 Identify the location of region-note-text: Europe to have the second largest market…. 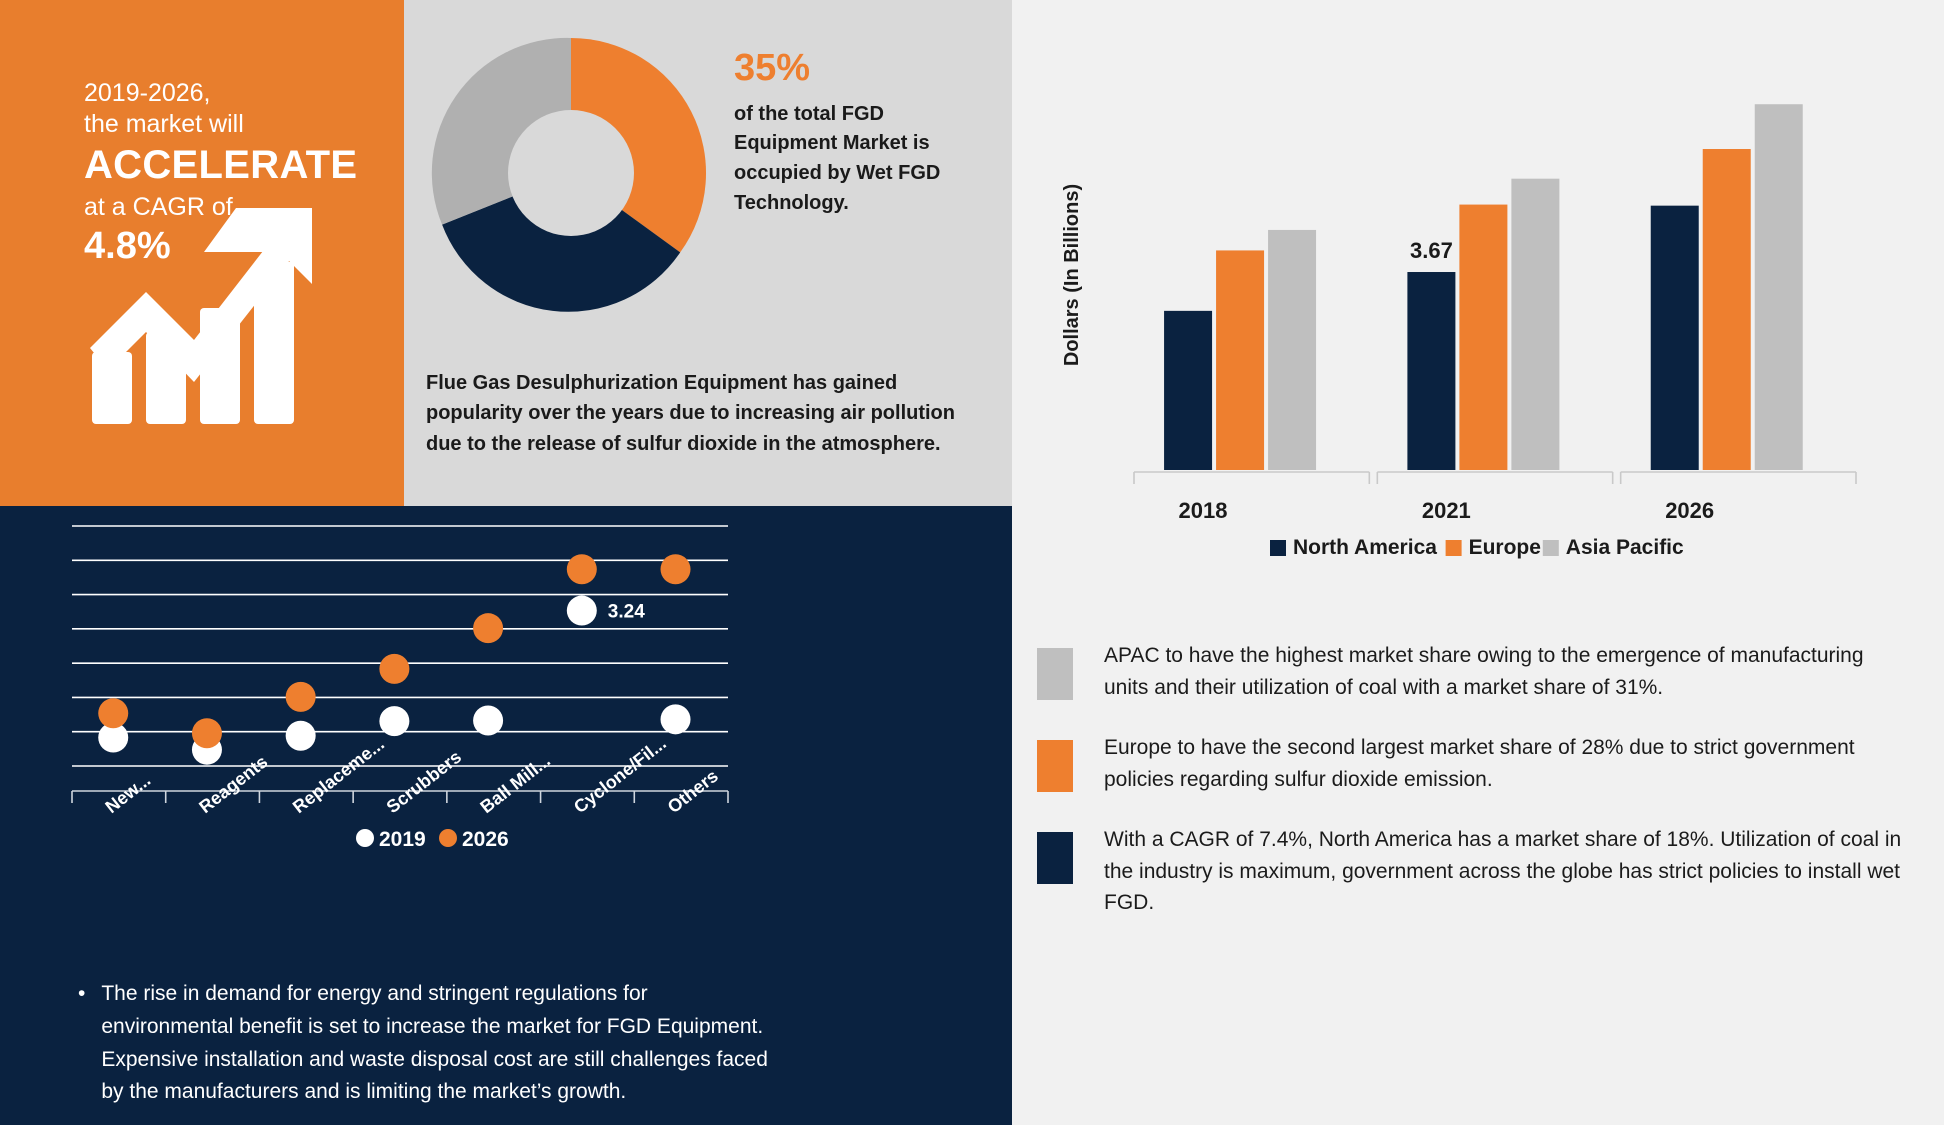
(1479, 763).